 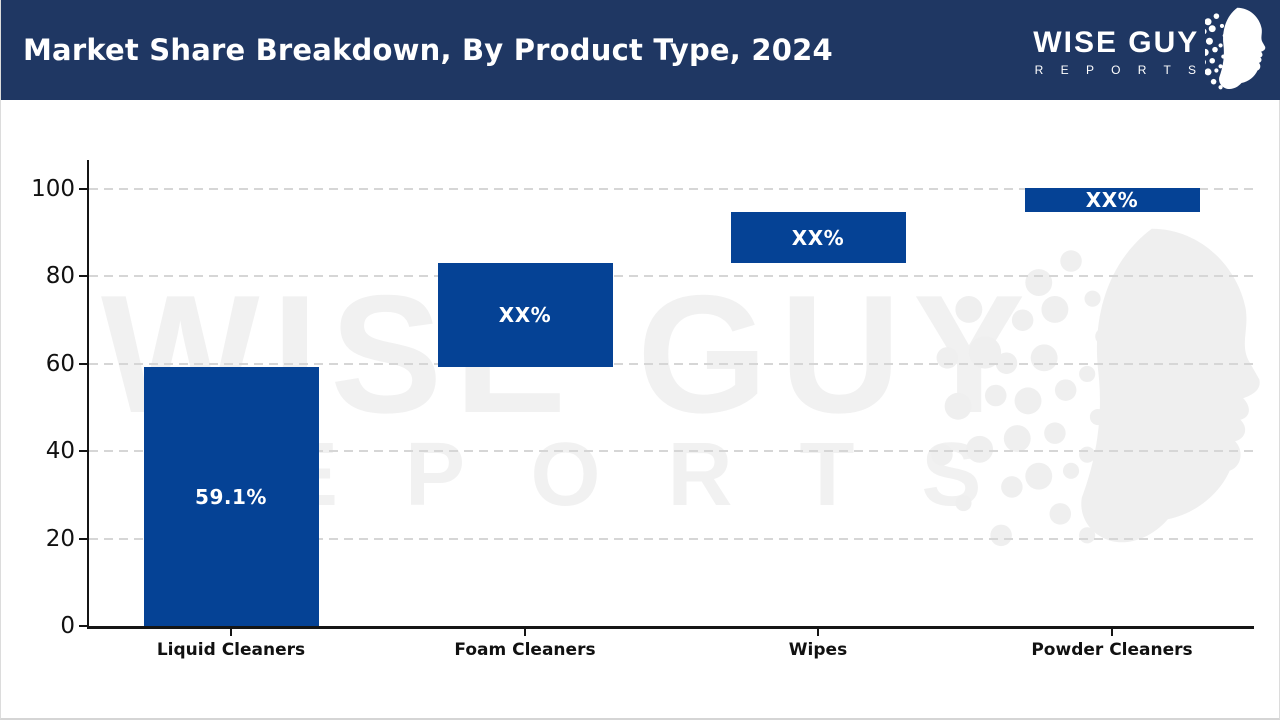 What do you see at coordinates (1238, 51) in the screenshot?
I see `logo-face-icon` at bounding box center [1238, 51].